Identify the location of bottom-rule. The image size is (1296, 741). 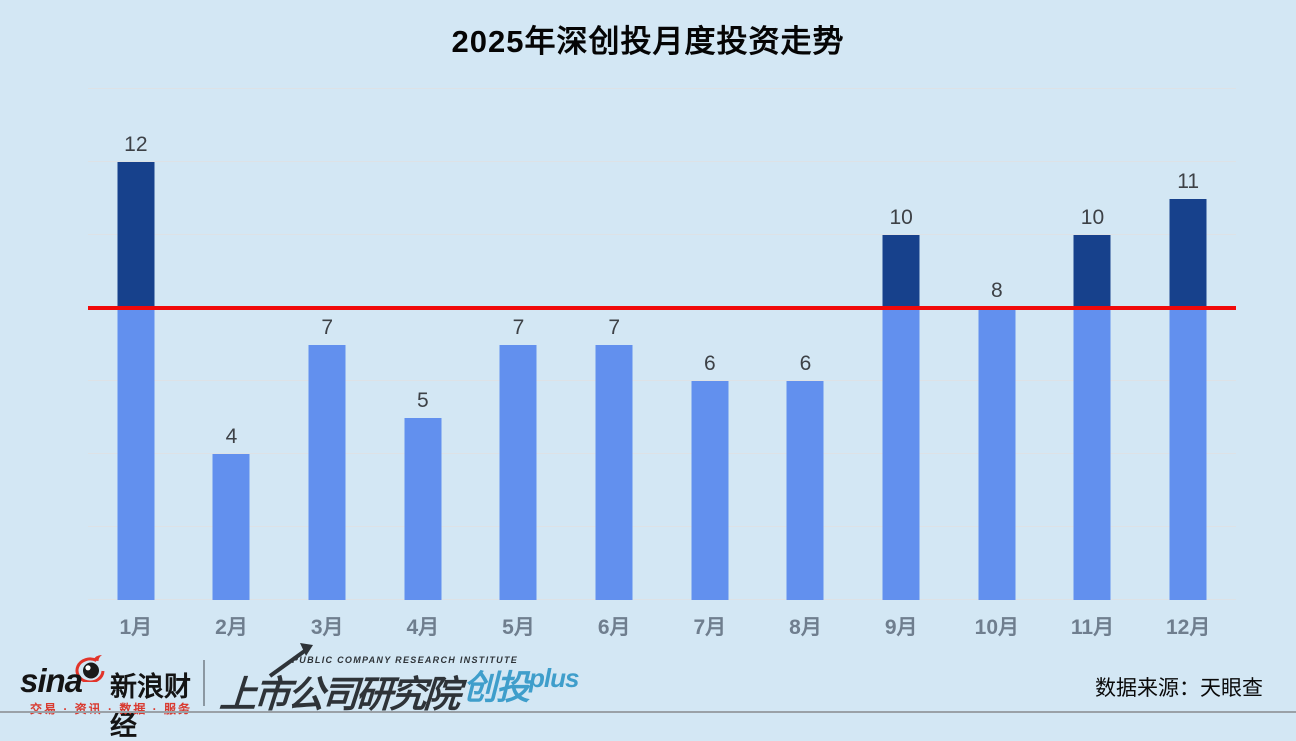
(648, 712).